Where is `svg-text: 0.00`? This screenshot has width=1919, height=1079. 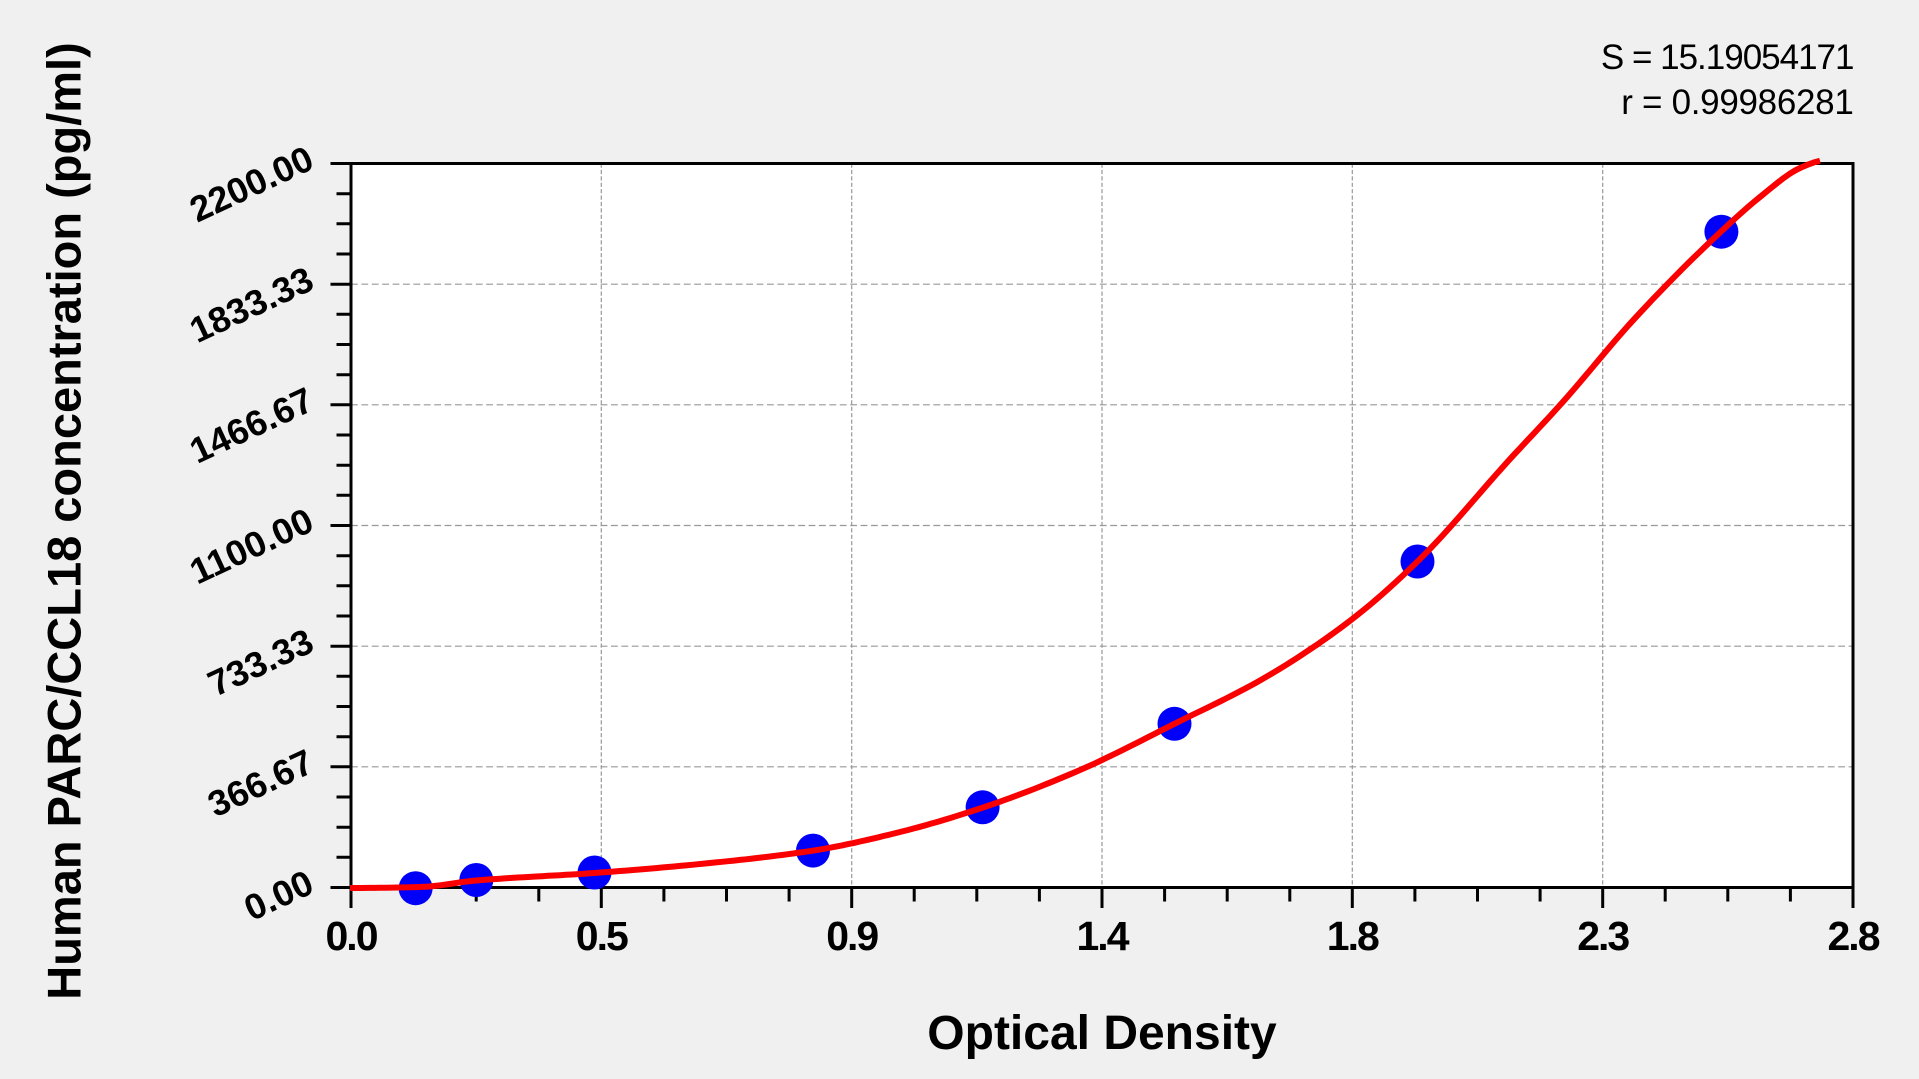 svg-text: 0.00 is located at coordinates (279, 895).